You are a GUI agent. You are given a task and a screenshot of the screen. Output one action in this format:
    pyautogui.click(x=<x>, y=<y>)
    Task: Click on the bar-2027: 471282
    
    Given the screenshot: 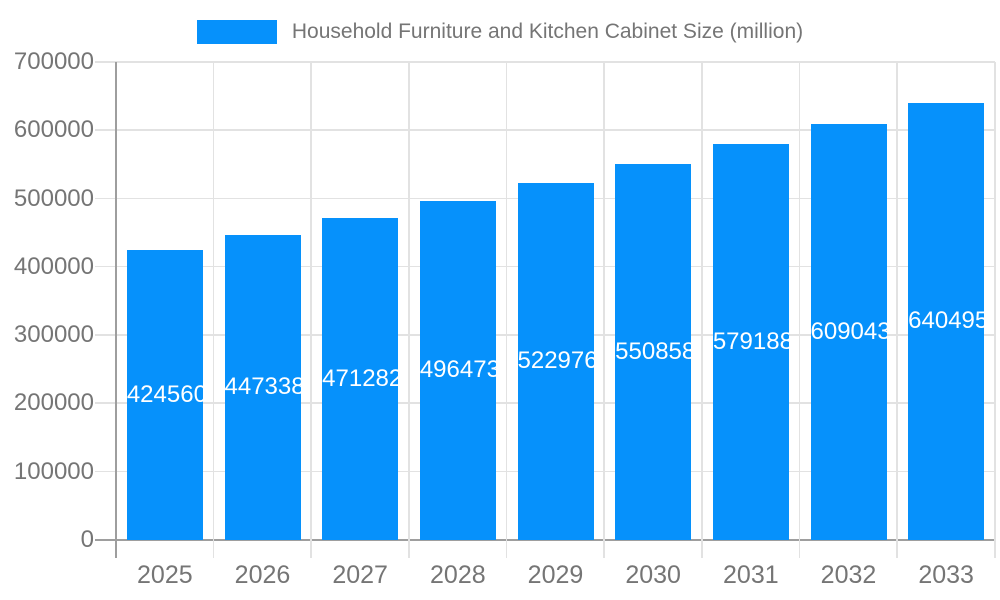 What is the action you would take?
    pyautogui.click(x=360, y=379)
    